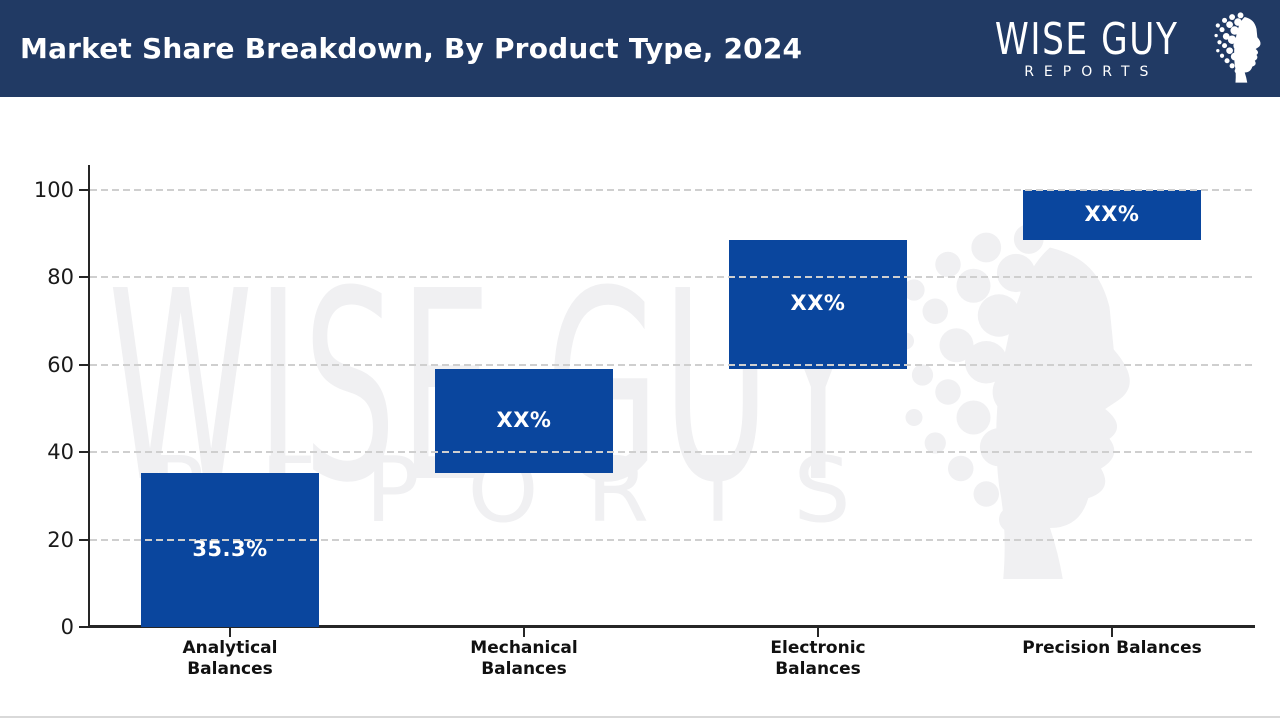 This screenshot has width=1280, height=720. I want to click on category-label-1: Analytical Balances, so click(230, 659).